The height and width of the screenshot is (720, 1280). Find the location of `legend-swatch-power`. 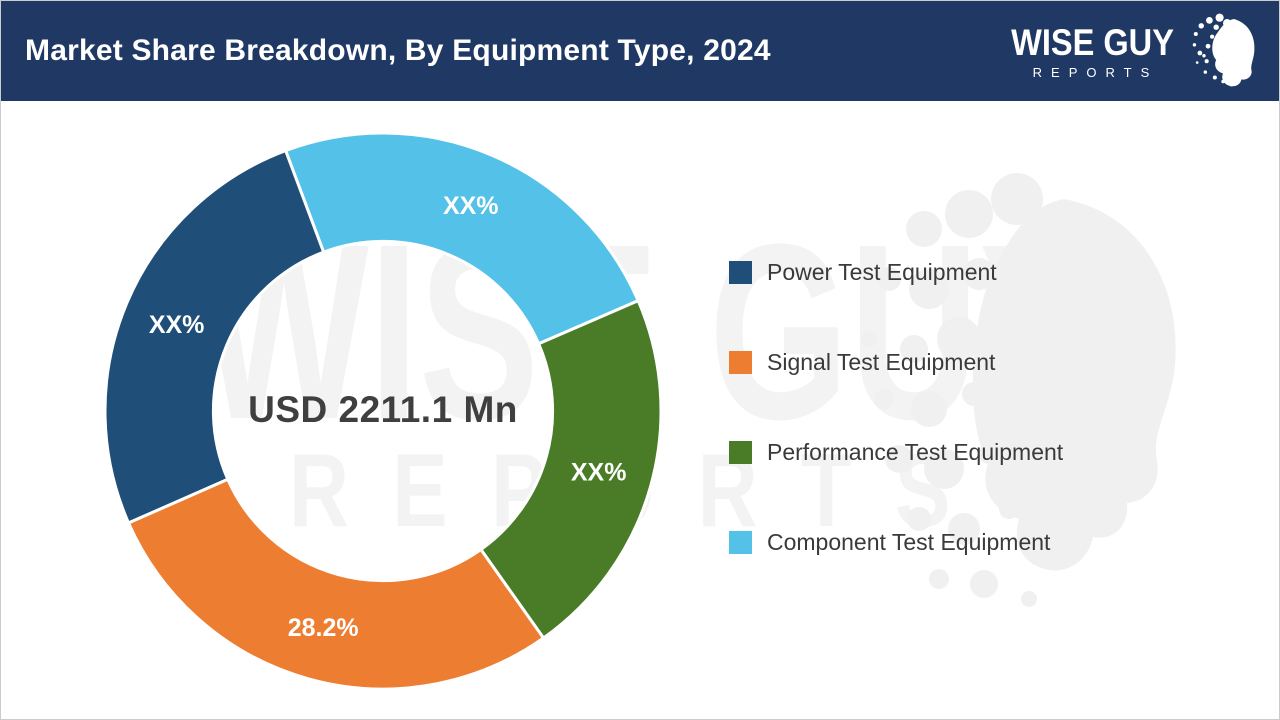

legend-swatch-power is located at coordinates (740, 272).